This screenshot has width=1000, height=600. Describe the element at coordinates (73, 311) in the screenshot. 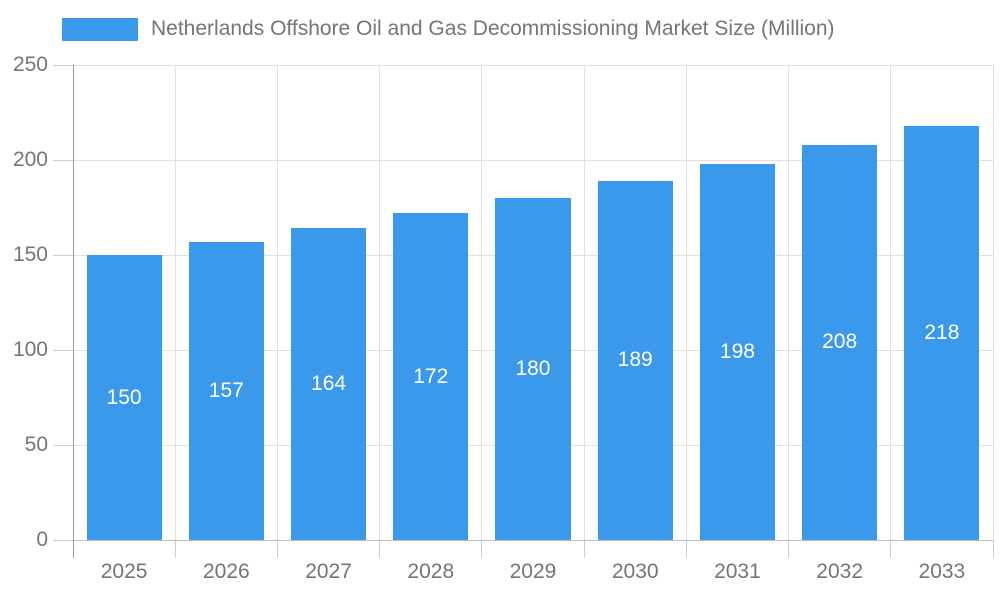

I see `y-axis-line` at that location.